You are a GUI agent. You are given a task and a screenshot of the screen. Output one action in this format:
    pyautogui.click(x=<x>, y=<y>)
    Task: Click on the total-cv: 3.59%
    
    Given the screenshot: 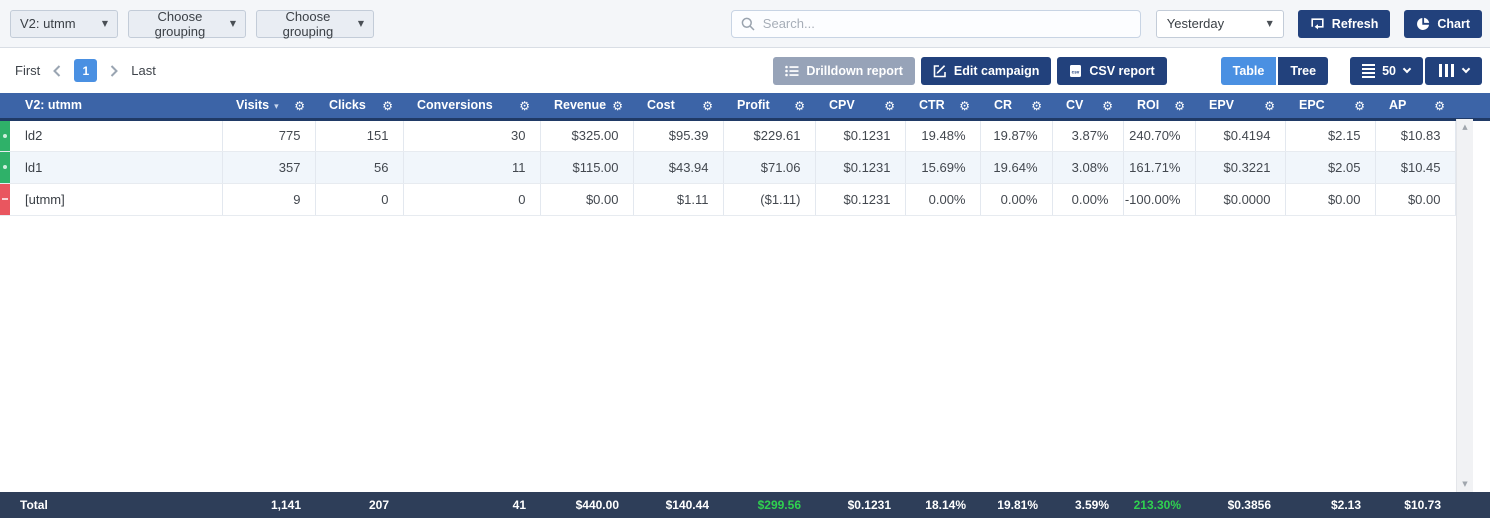 What is the action you would take?
    pyautogui.click(x=1087, y=505)
    